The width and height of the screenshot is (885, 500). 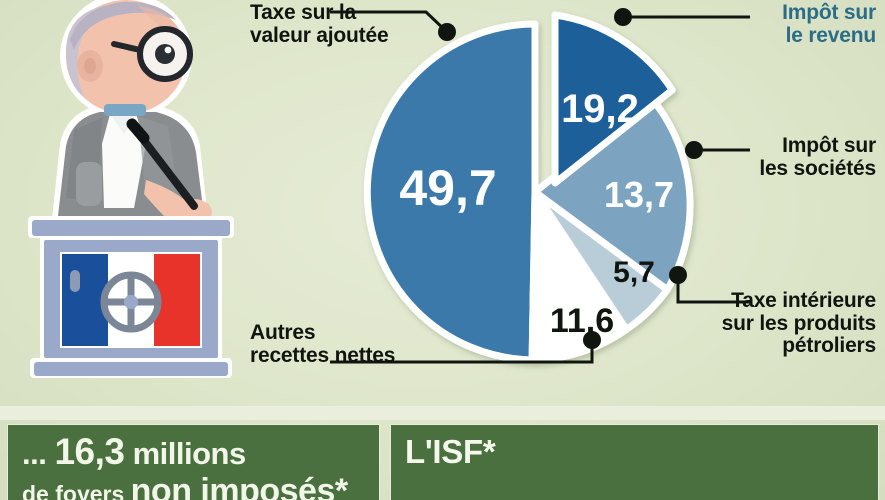 What do you see at coordinates (634, 462) in the screenshot?
I see `panel-isf: L'ISF*` at bounding box center [634, 462].